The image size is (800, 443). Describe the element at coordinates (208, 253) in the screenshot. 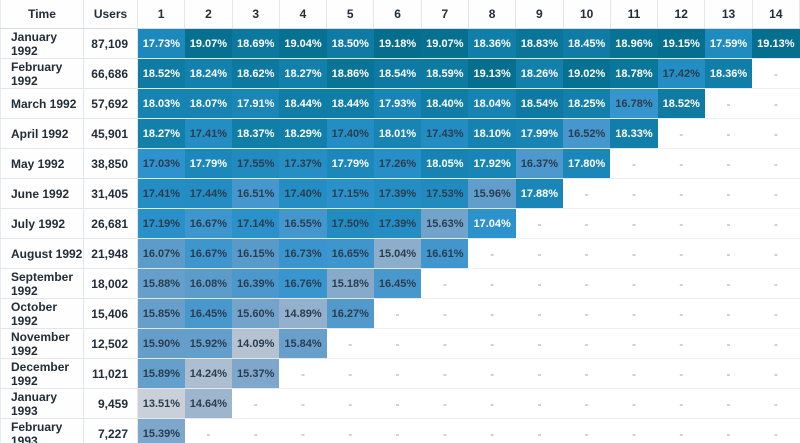

I see `cohort-cell: 16.67%` at that location.